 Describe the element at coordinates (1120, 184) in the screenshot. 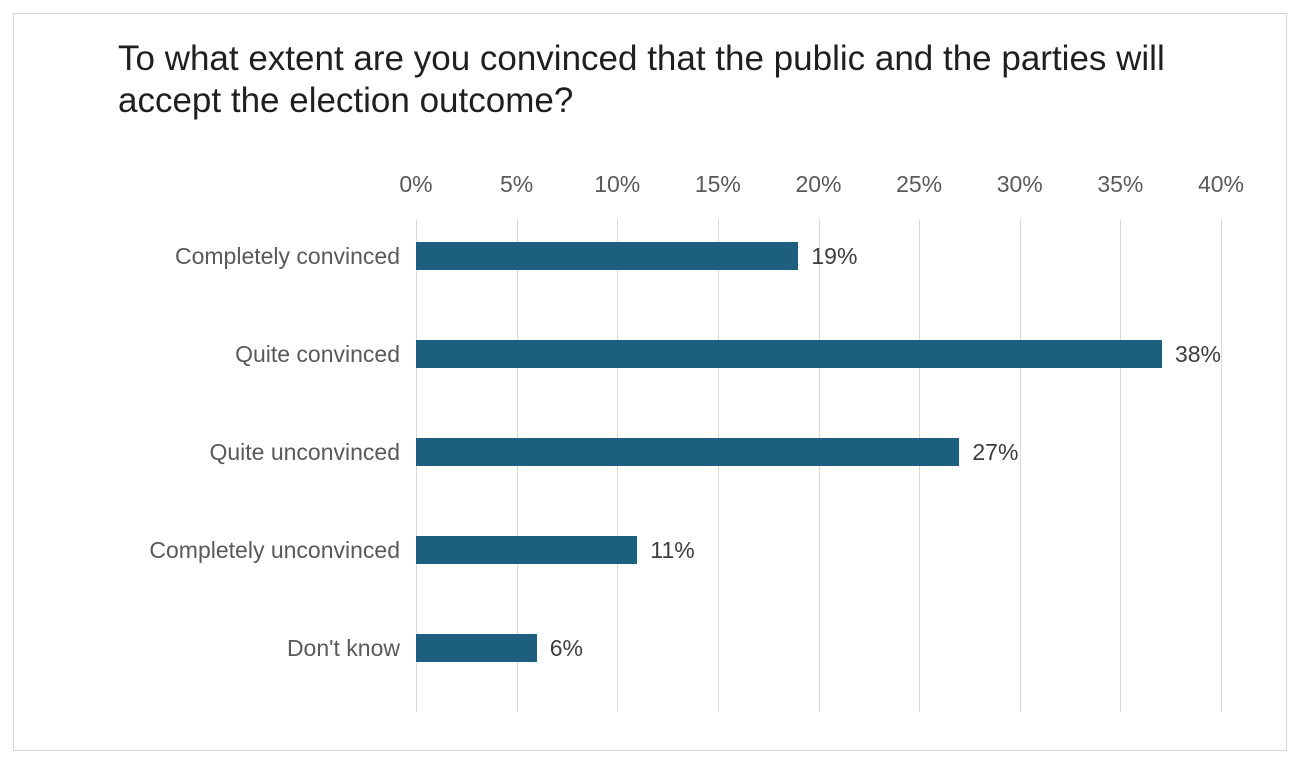

I see `x-tick-label: 35%` at that location.